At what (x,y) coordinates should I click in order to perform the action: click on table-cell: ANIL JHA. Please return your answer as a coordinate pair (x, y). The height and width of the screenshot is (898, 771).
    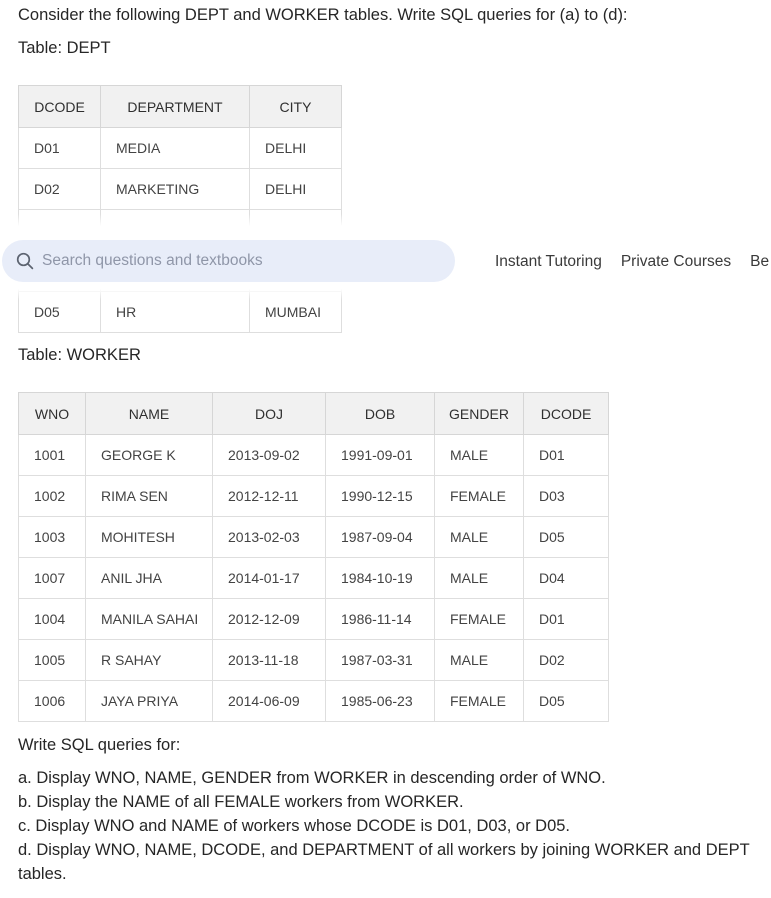
    Looking at the image, I should click on (149, 578).